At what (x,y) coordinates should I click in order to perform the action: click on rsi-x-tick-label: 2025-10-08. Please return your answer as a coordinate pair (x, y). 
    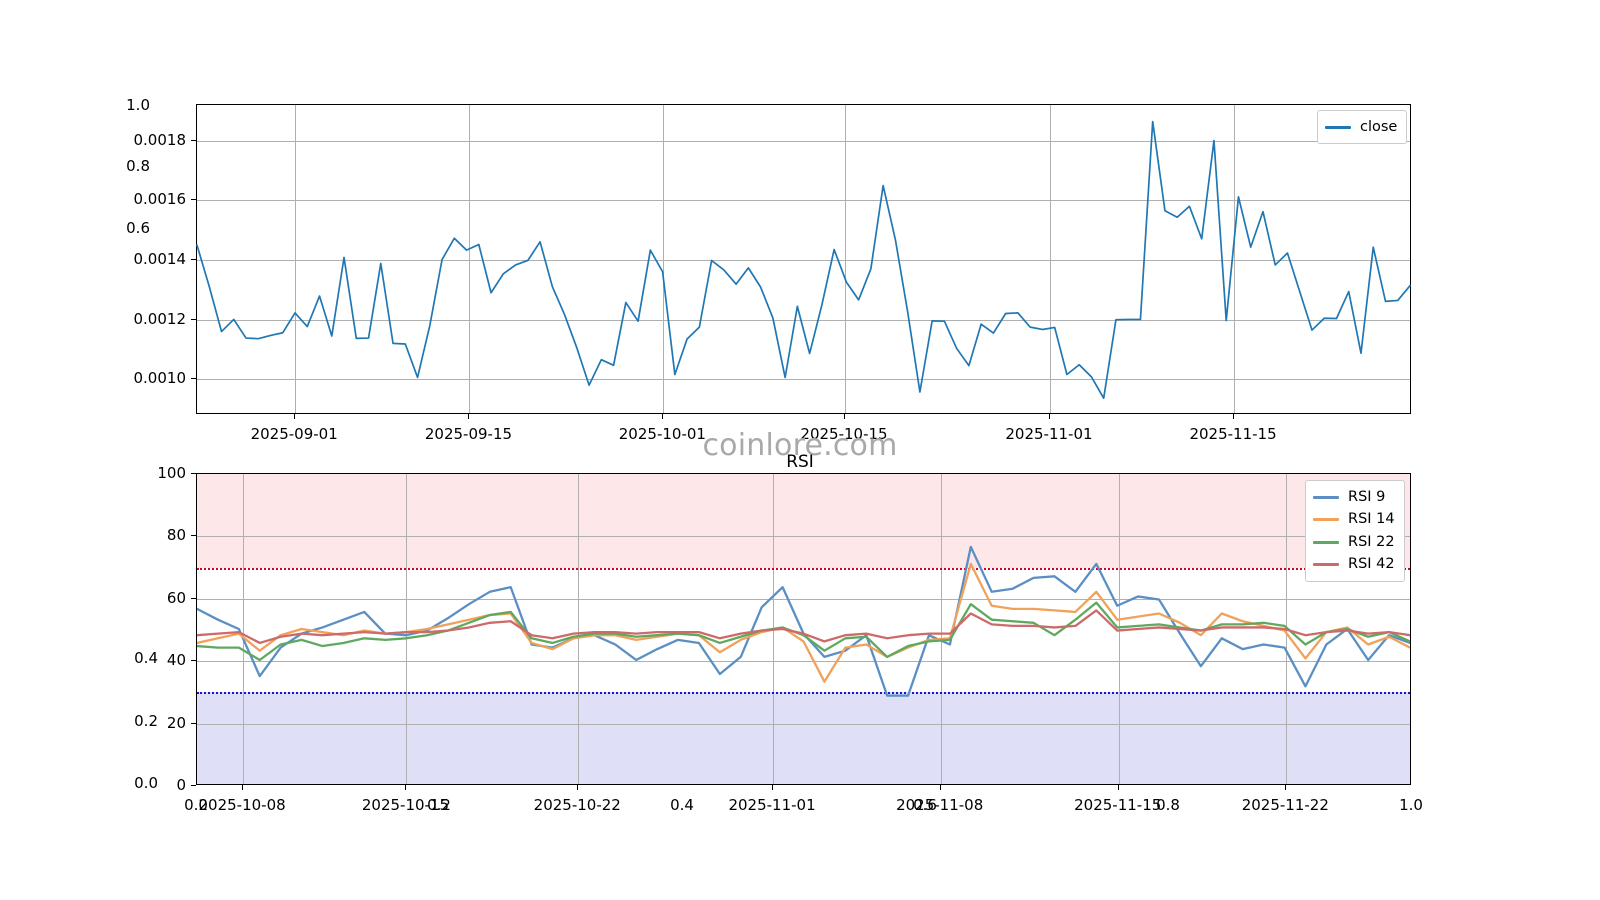
    Looking at the image, I should click on (242, 805).